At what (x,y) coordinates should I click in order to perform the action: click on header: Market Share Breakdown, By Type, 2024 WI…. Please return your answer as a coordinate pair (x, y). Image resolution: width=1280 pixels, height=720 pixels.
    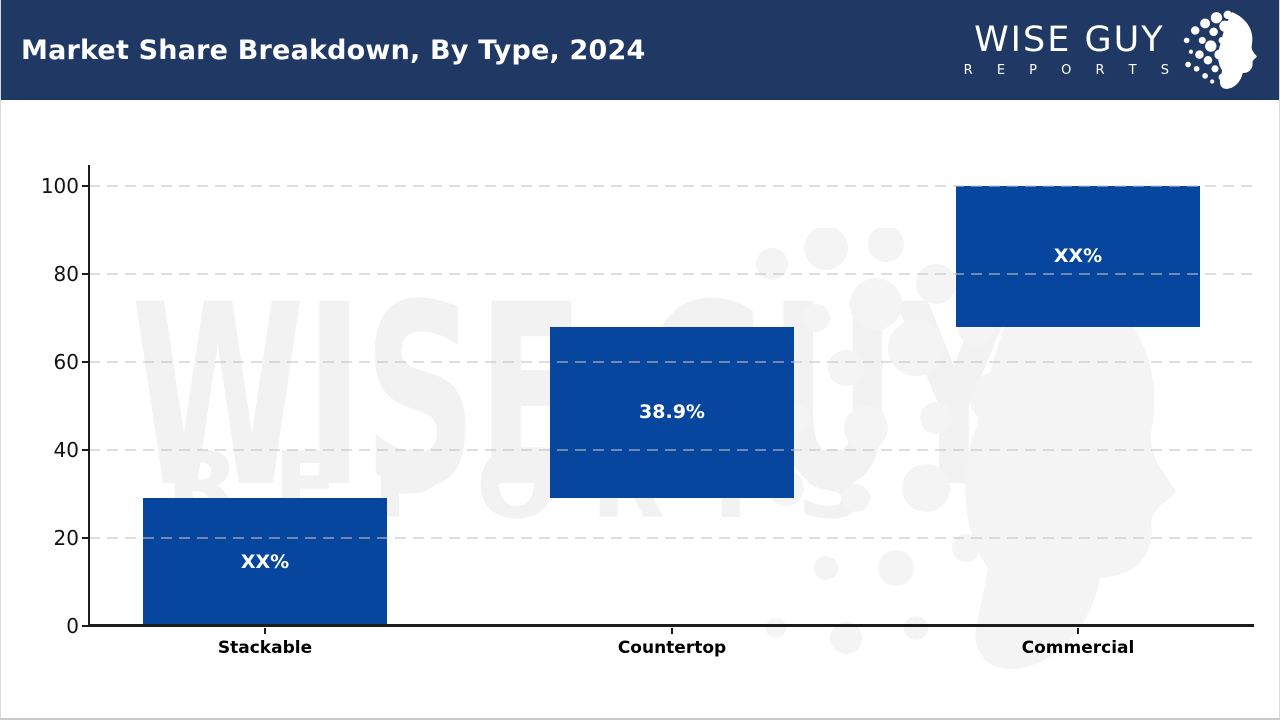
    Looking at the image, I should click on (640, 50).